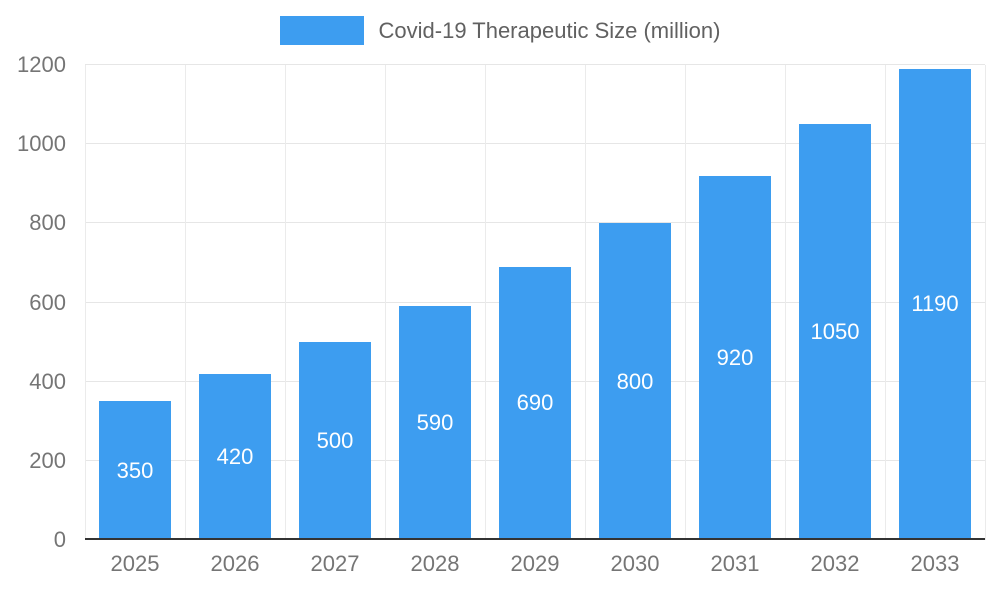 The width and height of the screenshot is (1000, 600). I want to click on bar-value-label: 420, so click(235, 456).